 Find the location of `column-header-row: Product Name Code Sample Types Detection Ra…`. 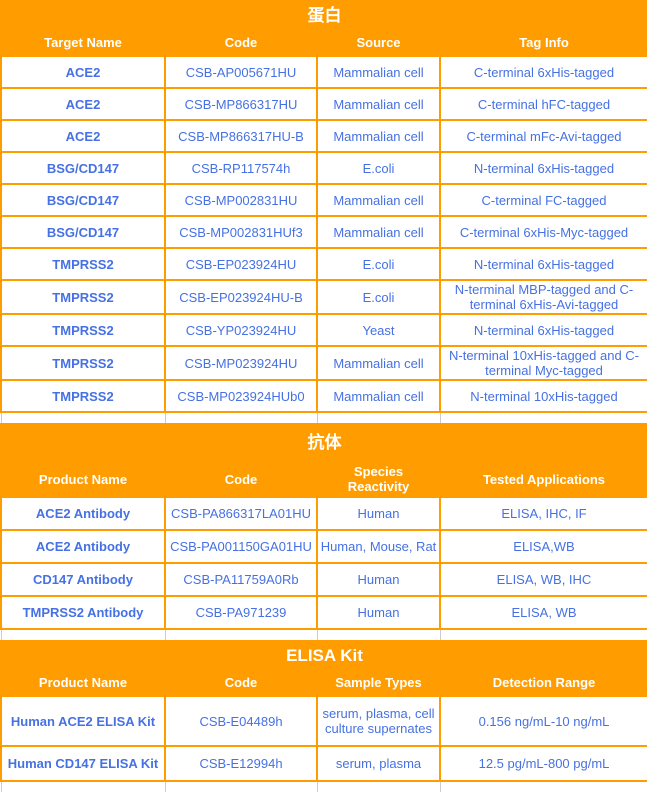

column-header-row: Product Name Code Sample Types Detection Ra… is located at coordinates (323, 683).